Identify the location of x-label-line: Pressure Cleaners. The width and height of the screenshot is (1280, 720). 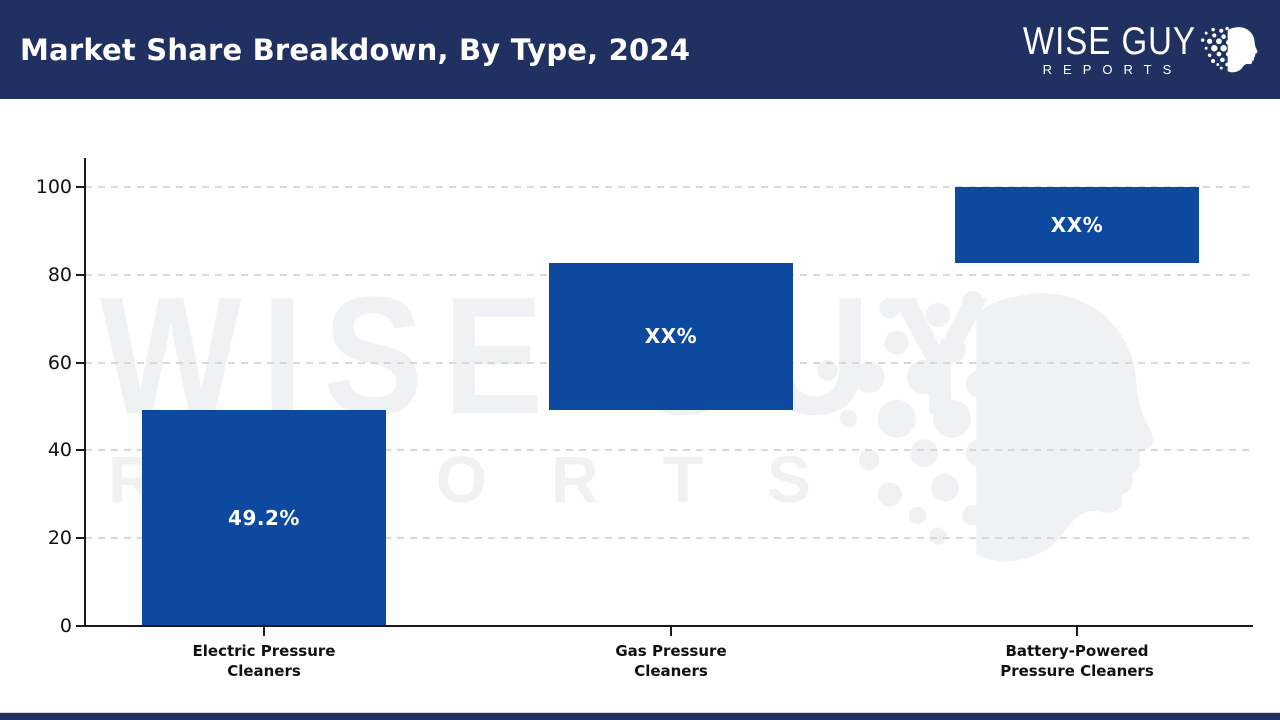
(1077, 671).